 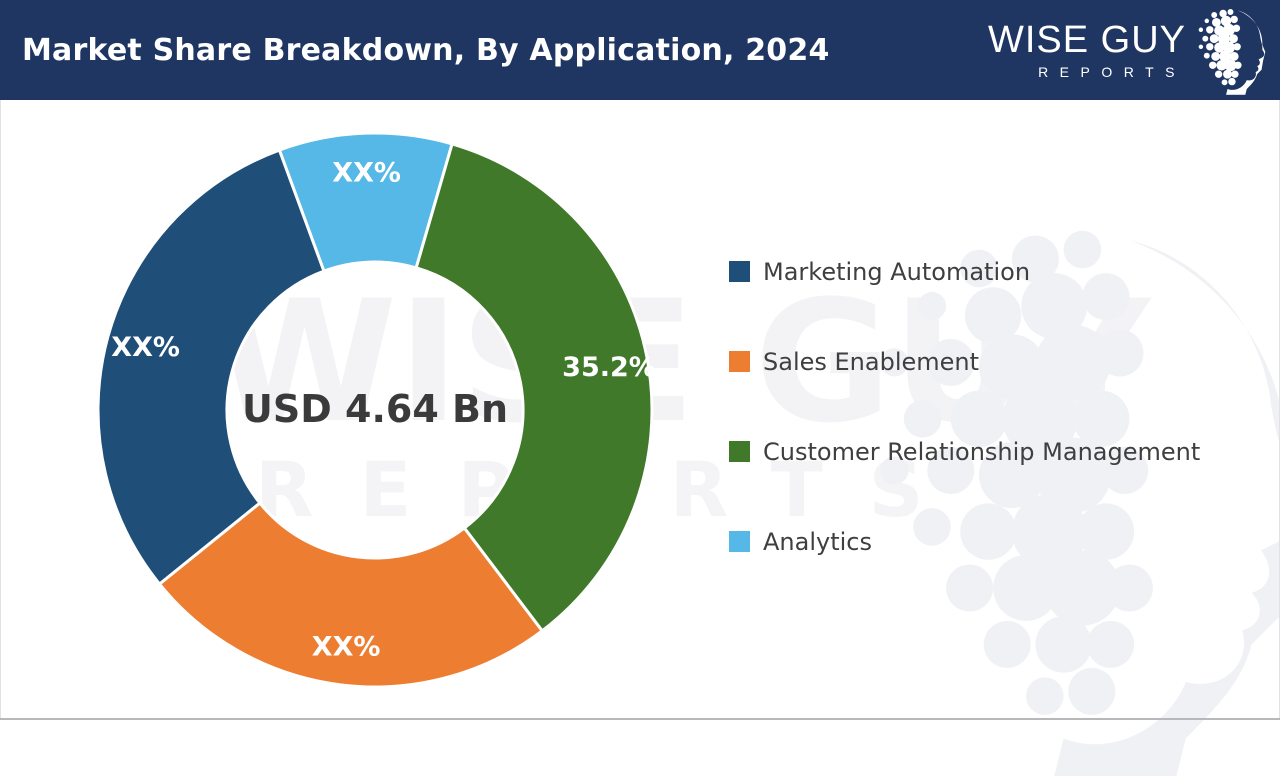 I want to click on legend-label: Customer Relationship Management, so click(x=982, y=451).